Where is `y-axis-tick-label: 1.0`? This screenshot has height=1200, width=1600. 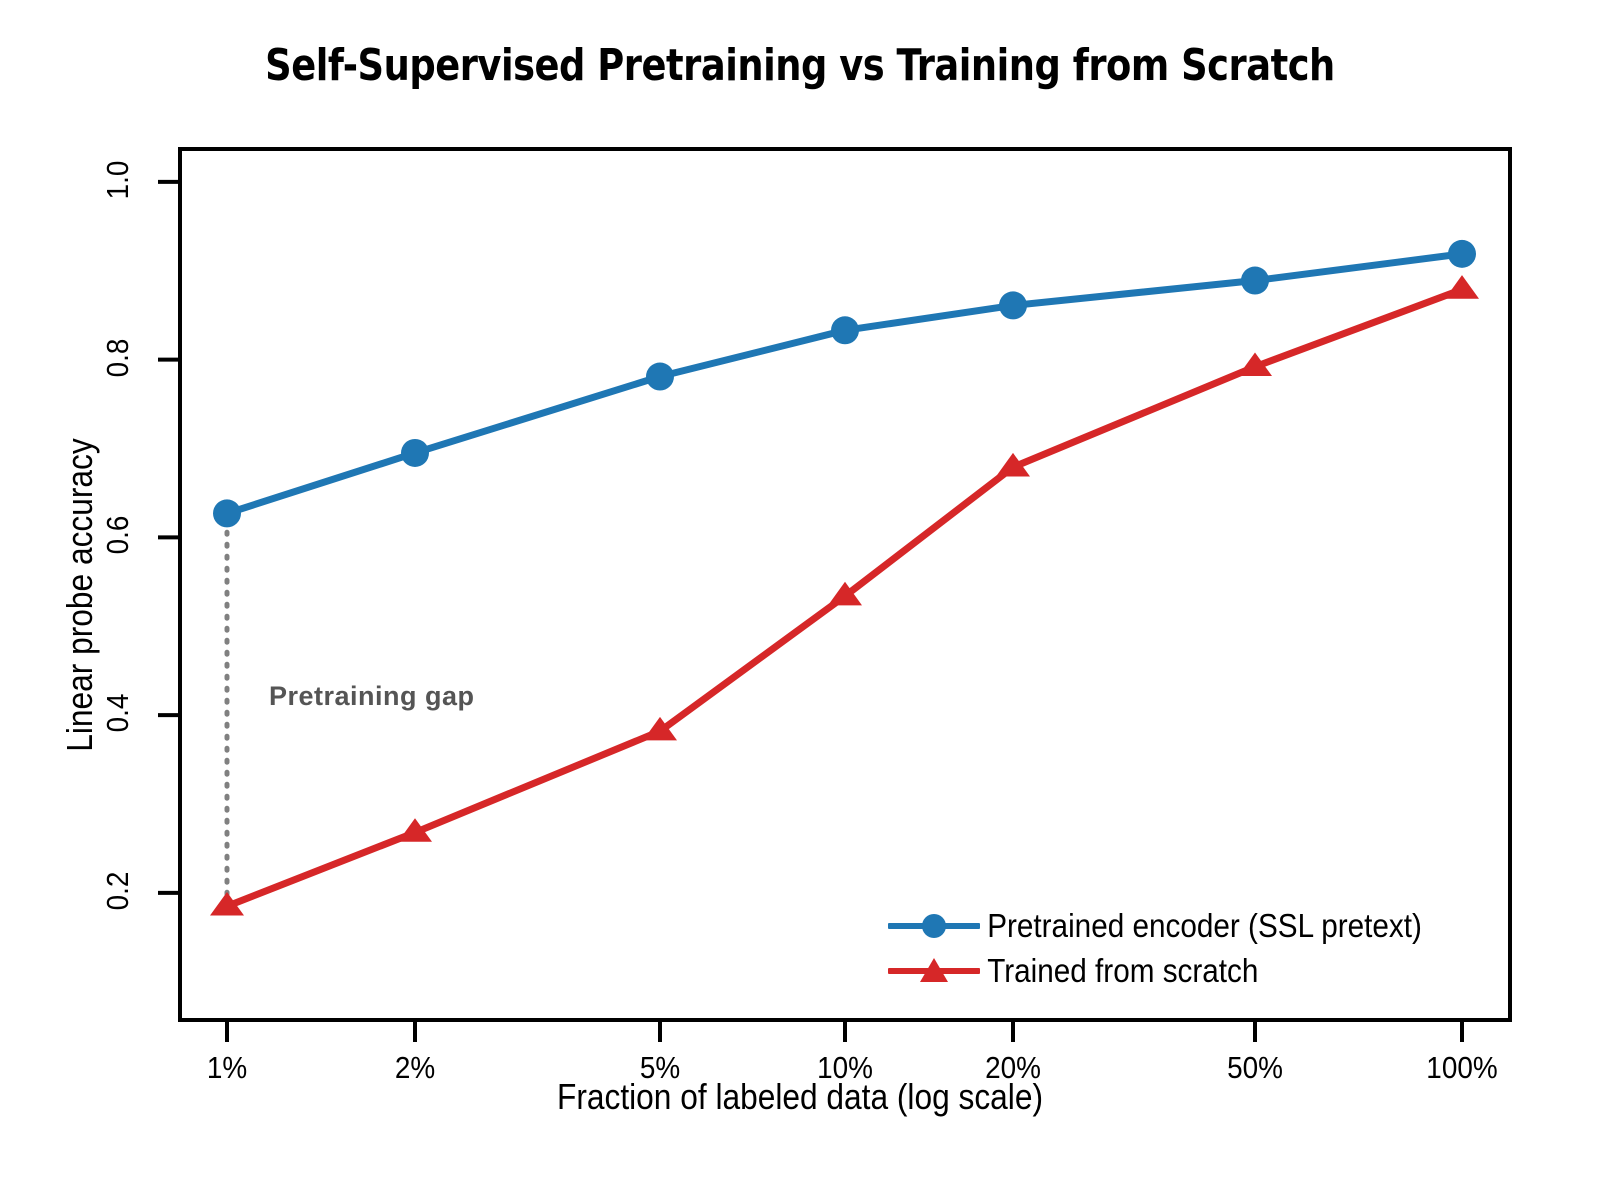
y-axis-tick-label: 1.0 is located at coordinates (117, 180).